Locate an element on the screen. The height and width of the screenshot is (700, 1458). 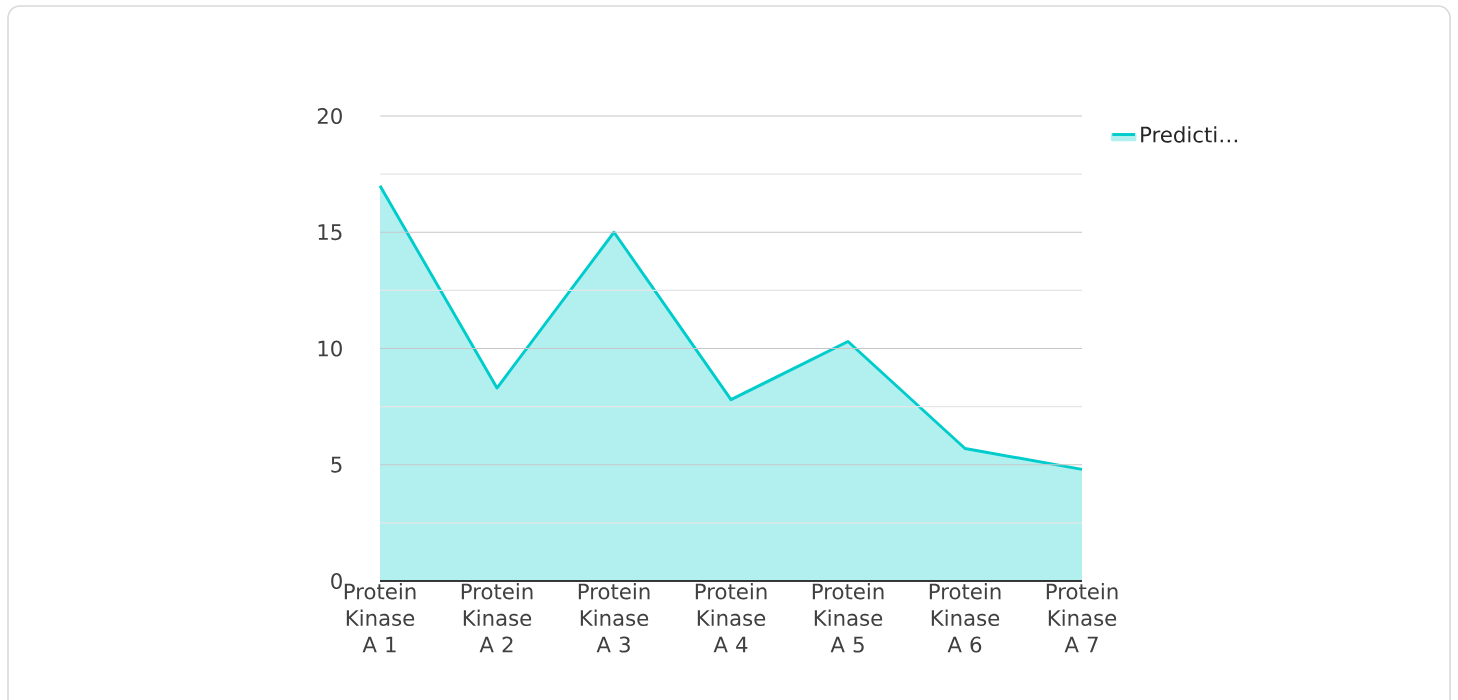
x-tick-label: Protein Kinase A 5 is located at coordinates (848, 618).